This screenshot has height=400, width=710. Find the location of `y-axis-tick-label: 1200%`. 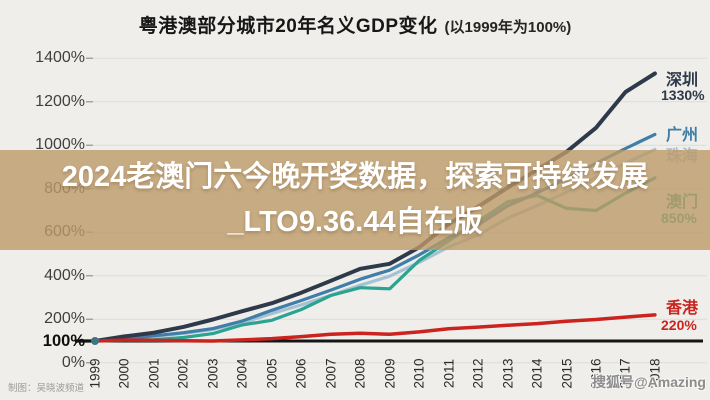

y-axis-tick-label: 1200% is located at coordinates (60, 101).